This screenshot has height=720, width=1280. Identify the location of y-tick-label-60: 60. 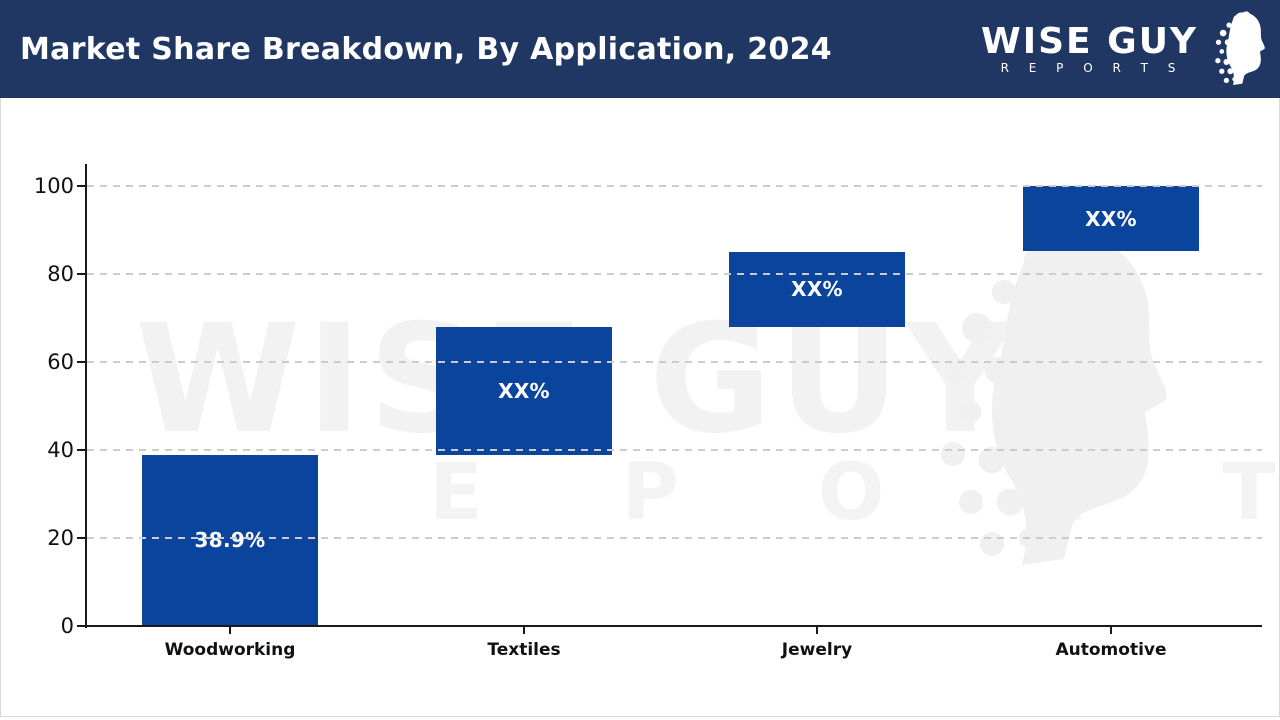
(60, 362).